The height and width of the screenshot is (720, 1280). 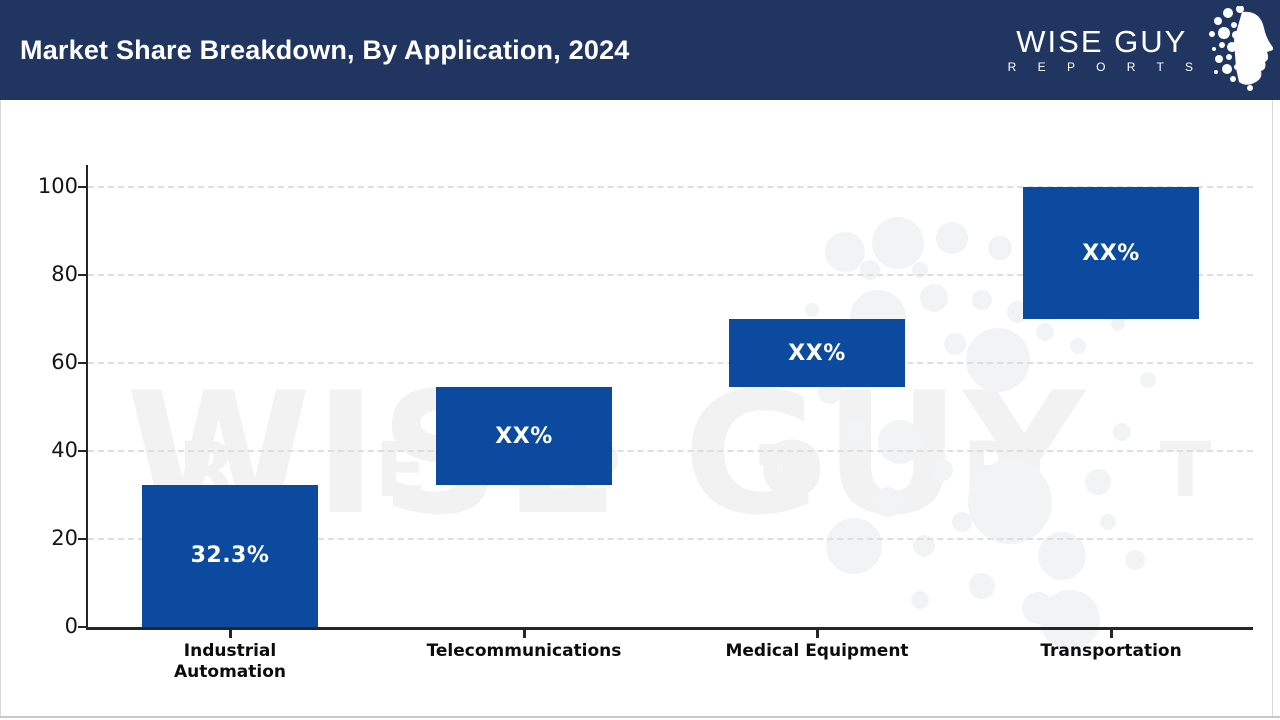 I want to click on x-tick-mark-transportation, so click(x=1111, y=634).